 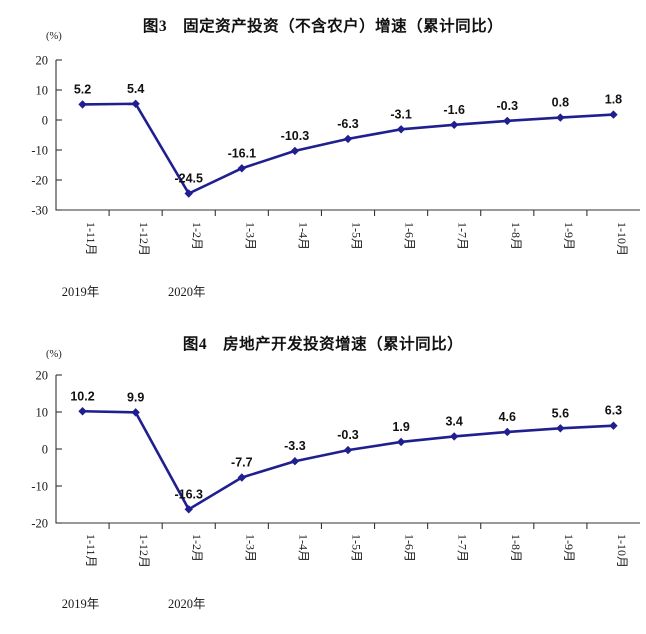 What do you see at coordinates (323, 344) in the screenshot?
I see `chart-title-figure-4: 图4 房地产开发投资增速（累计同比）` at bounding box center [323, 344].